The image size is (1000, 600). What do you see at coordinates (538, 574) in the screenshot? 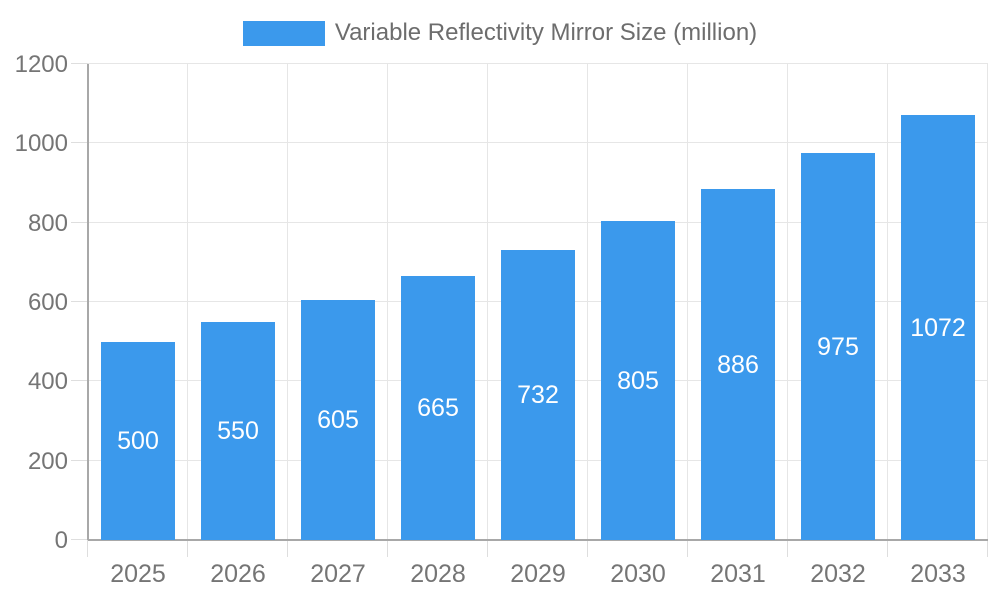
I see `x-axis-label: 2029` at bounding box center [538, 574].